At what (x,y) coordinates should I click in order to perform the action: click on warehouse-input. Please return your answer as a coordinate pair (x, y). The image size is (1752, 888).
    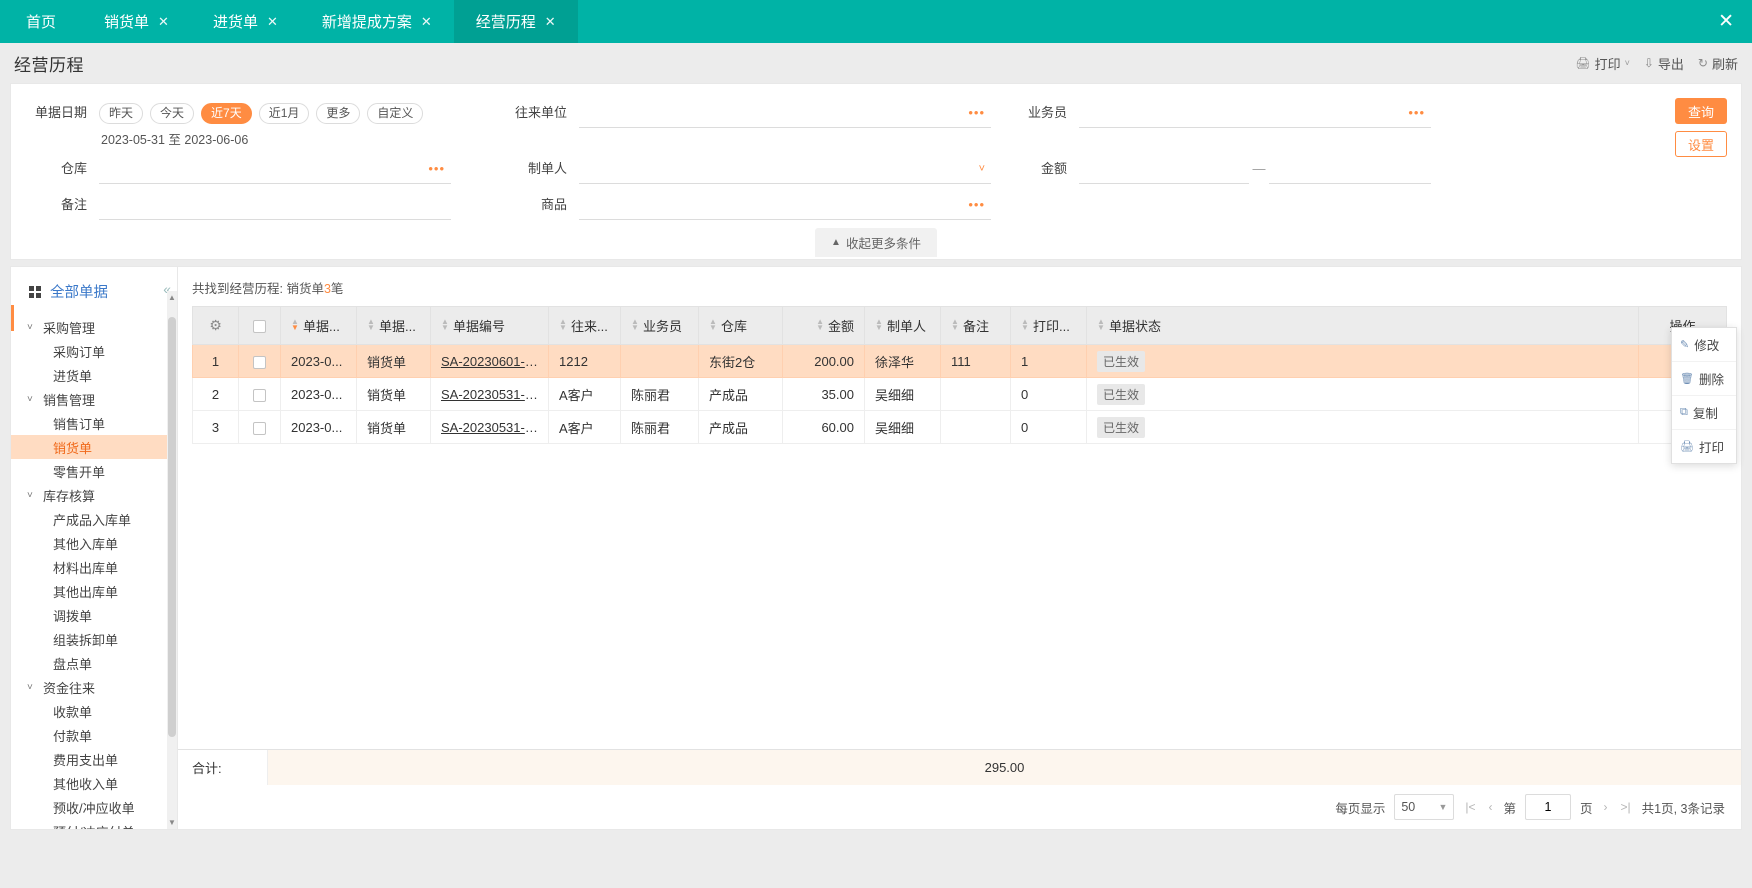
    Looking at the image, I should click on (275, 168).